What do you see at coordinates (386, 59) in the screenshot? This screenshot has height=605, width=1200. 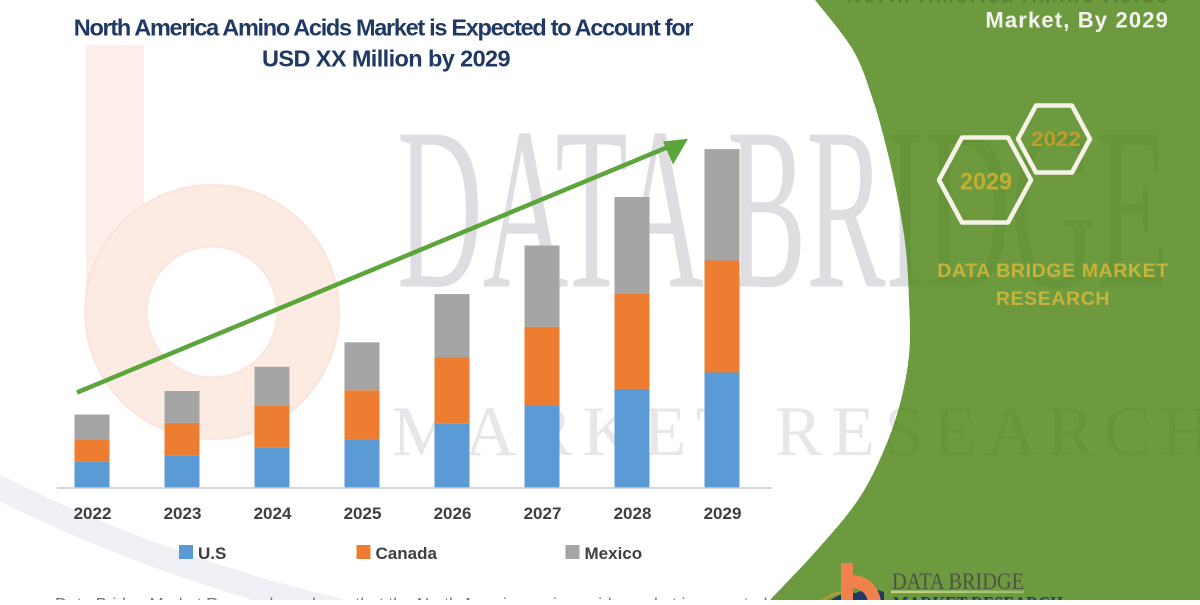 I see `svg-text: USD XX Million by 2029` at bounding box center [386, 59].